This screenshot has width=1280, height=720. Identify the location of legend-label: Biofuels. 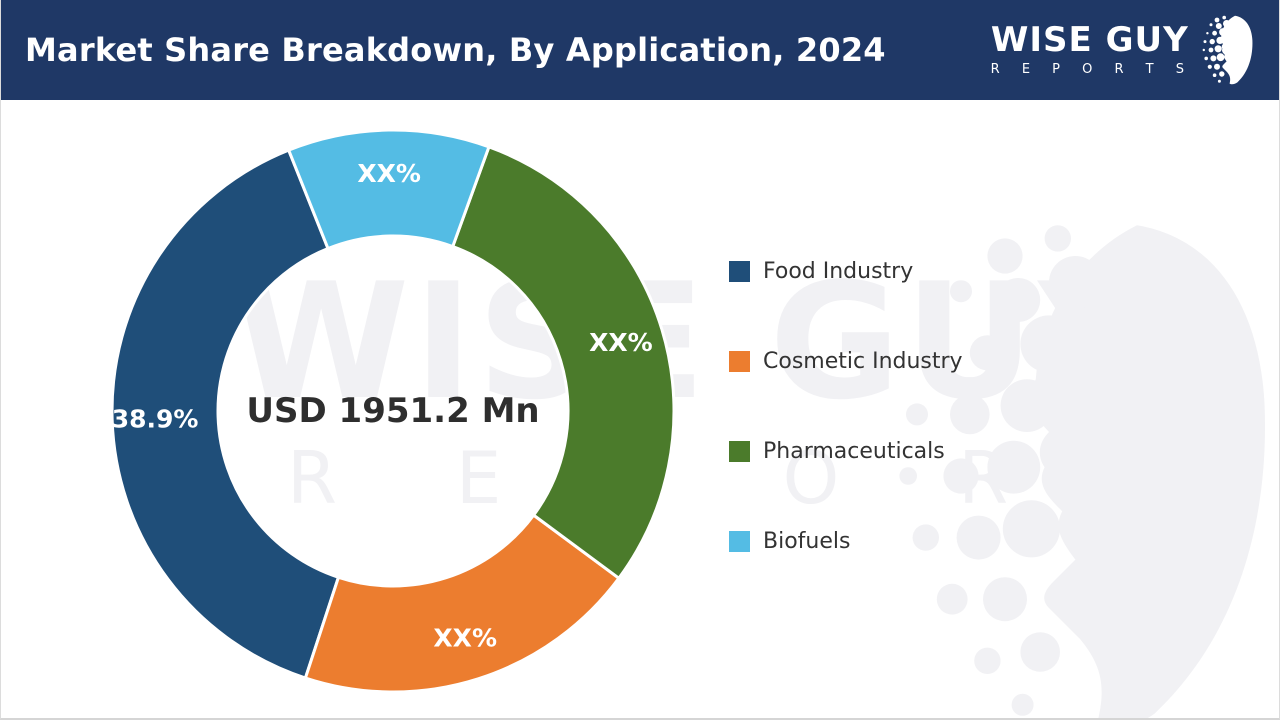
(807, 541).